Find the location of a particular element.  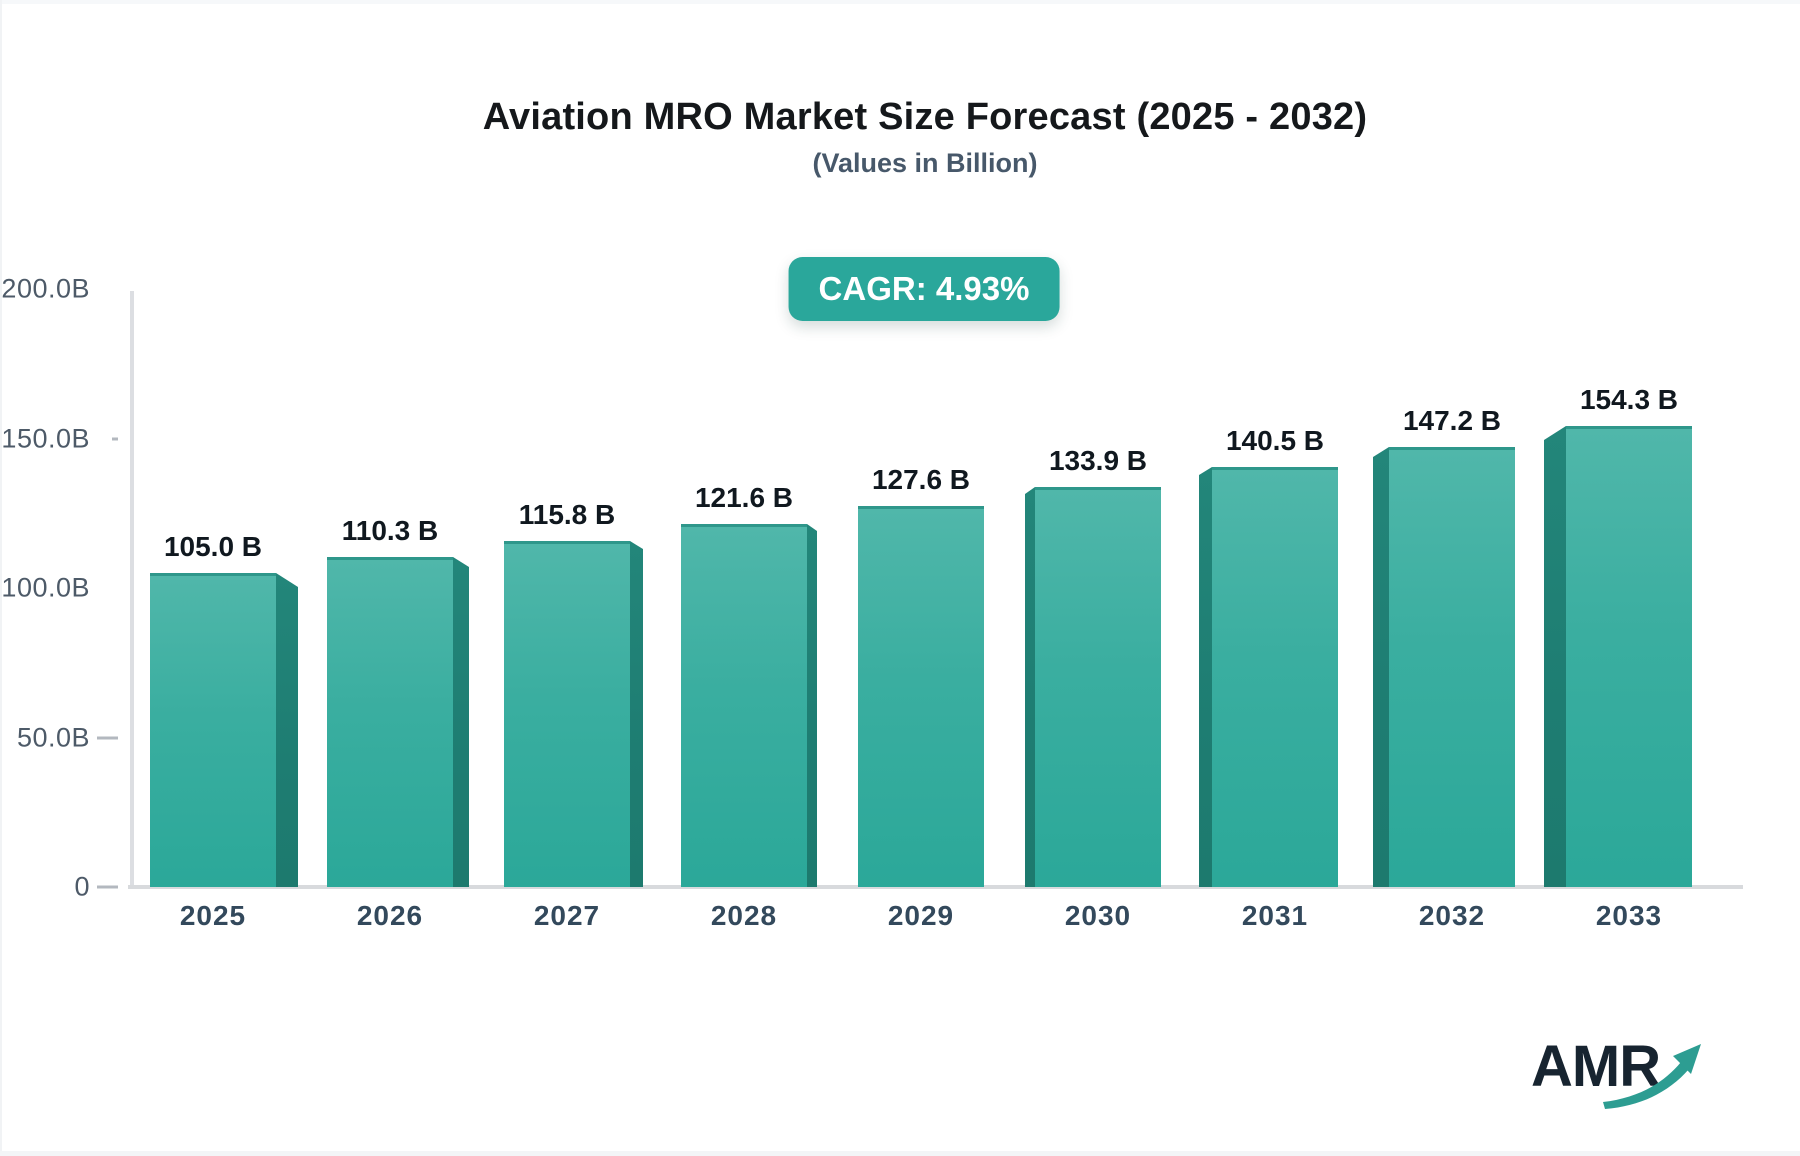

bar-2032 is located at coordinates (1452, 667).